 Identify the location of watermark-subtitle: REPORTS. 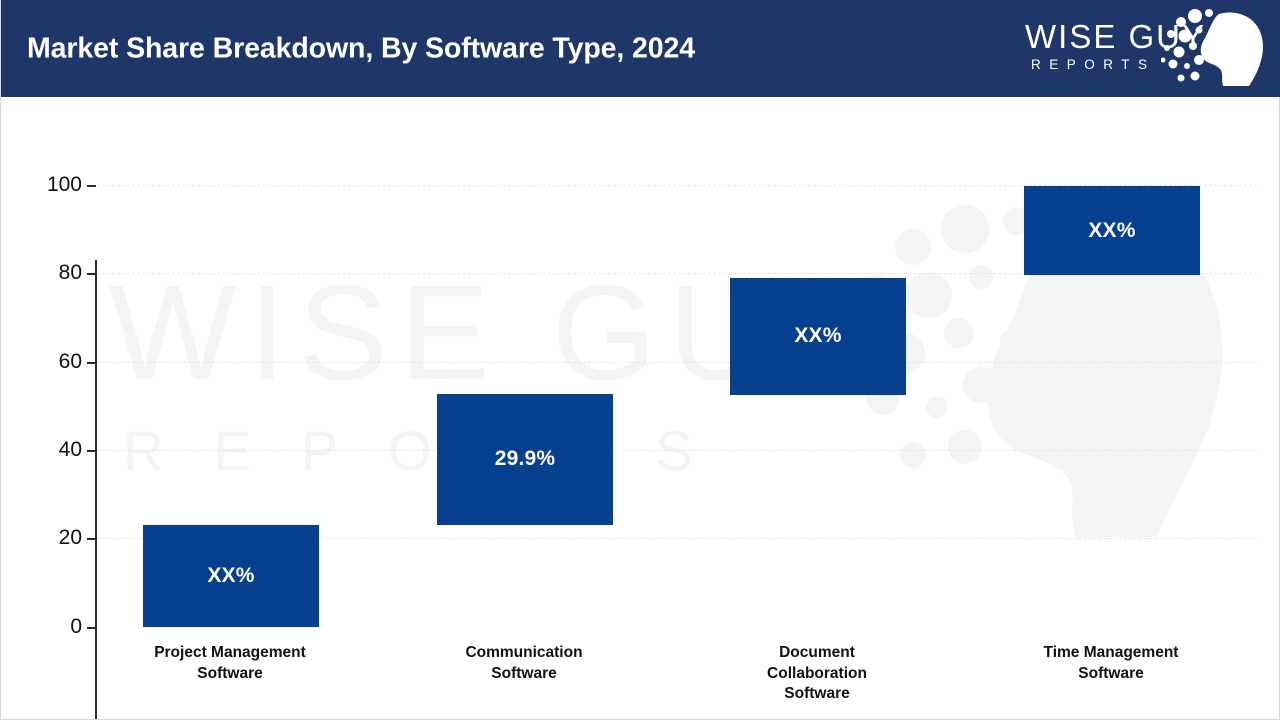
(433, 450).